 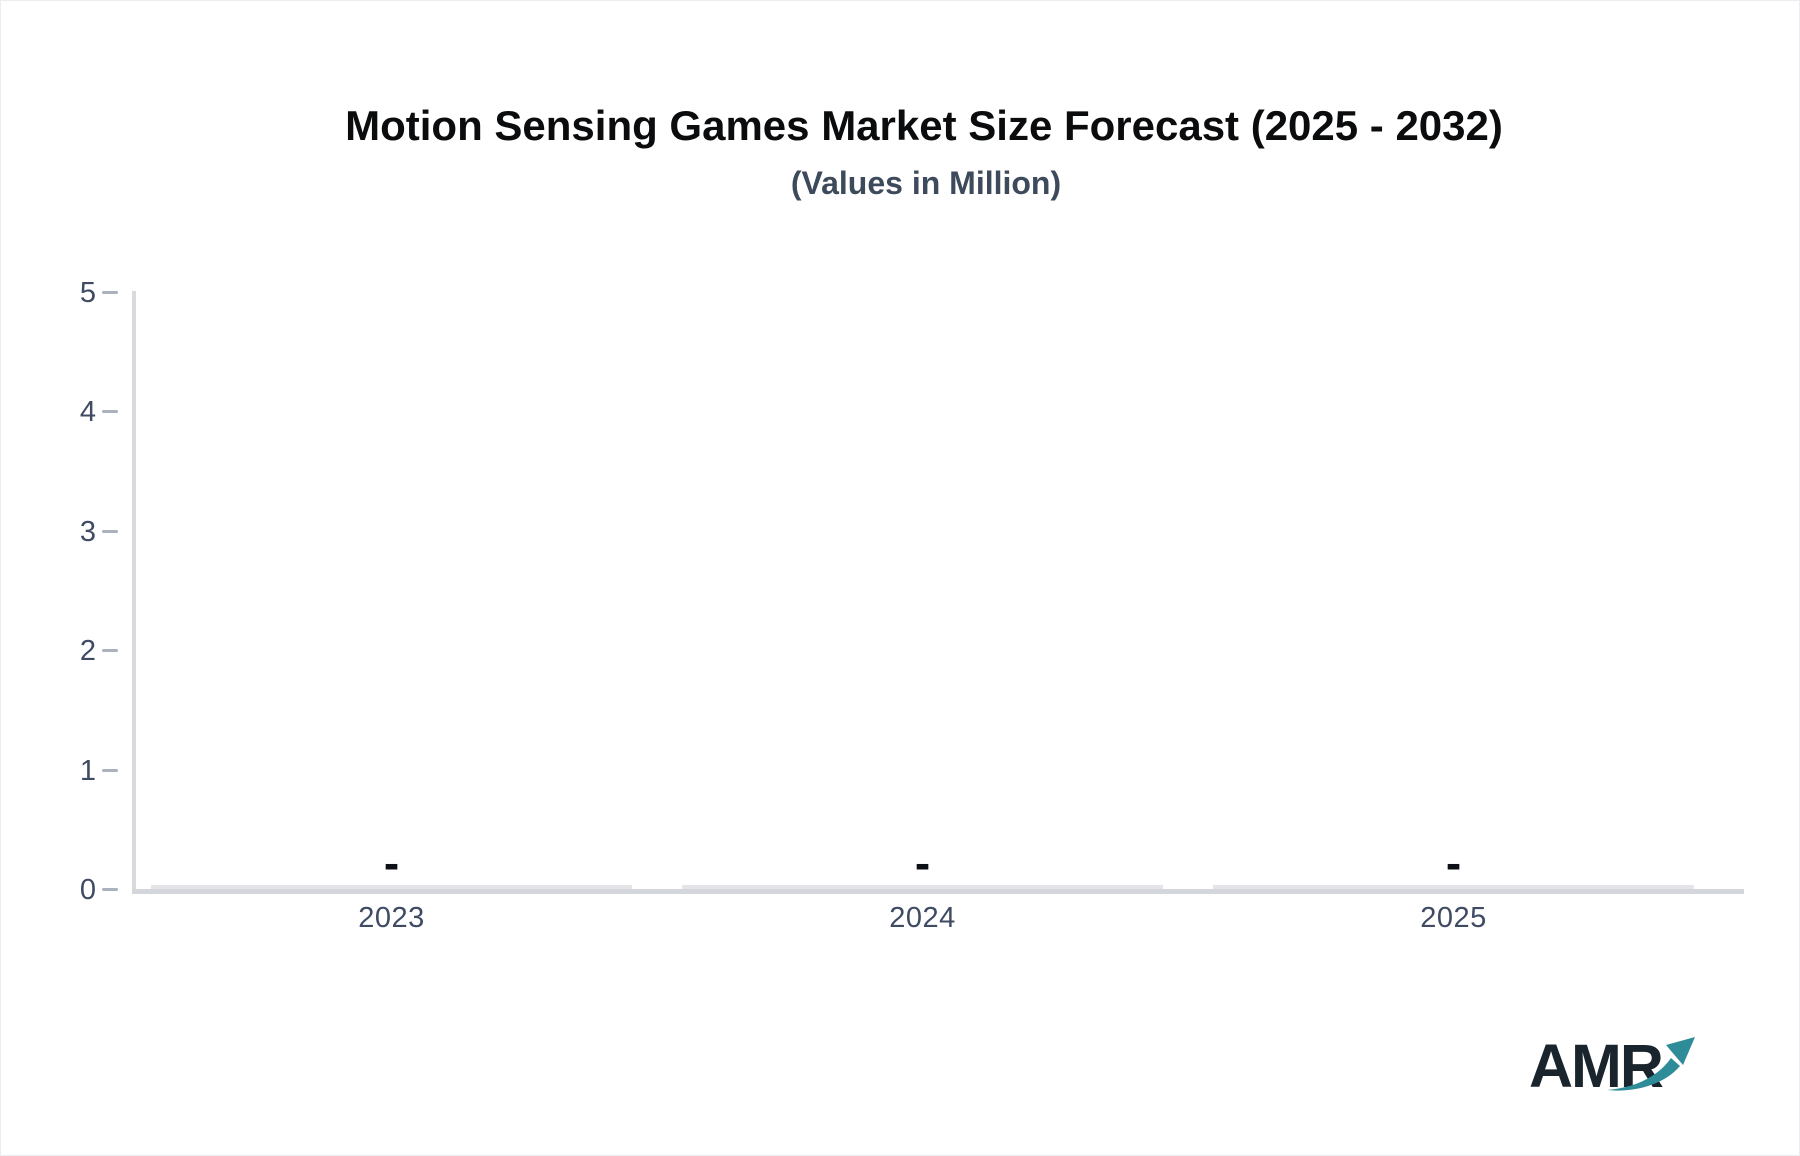 I want to click on y-tick-label: 4, so click(x=87, y=412).